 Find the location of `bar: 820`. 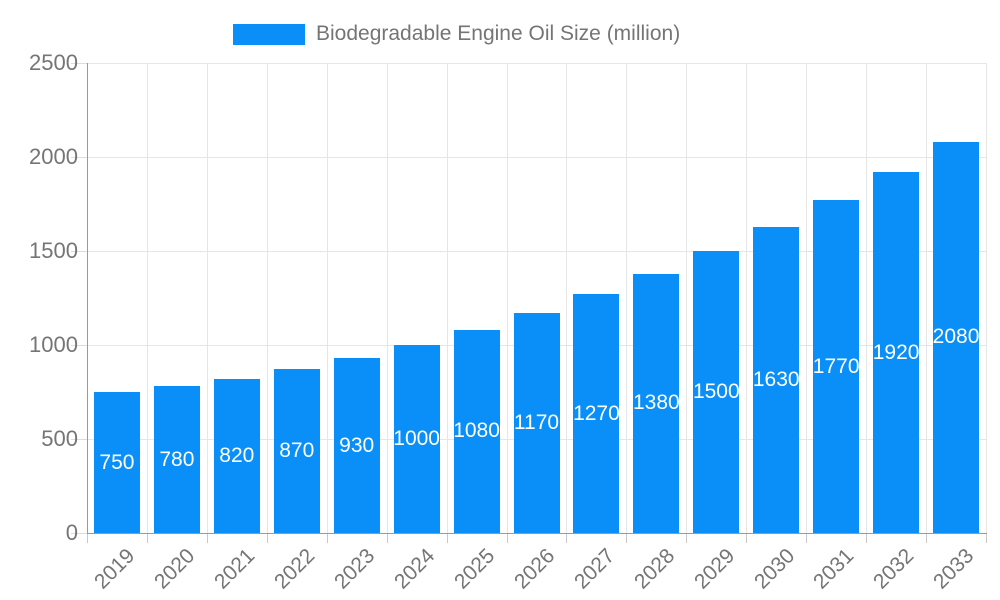

bar: 820 is located at coordinates (236, 455).